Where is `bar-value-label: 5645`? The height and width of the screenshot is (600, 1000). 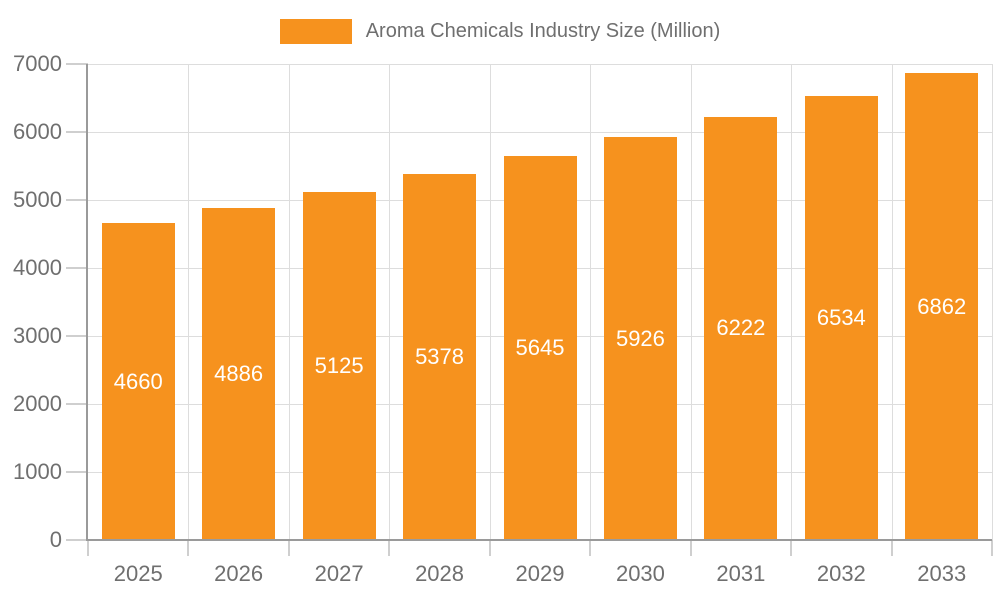
bar-value-label: 5645 is located at coordinates (540, 348).